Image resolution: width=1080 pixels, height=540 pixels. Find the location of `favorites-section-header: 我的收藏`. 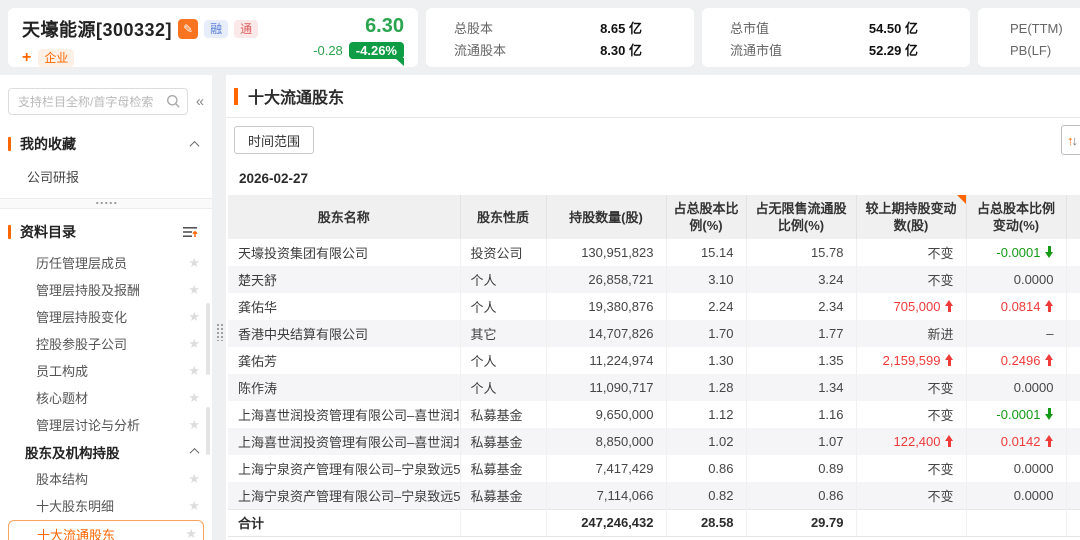

favorites-section-header: 我的收藏 is located at coordinates (106, 144).